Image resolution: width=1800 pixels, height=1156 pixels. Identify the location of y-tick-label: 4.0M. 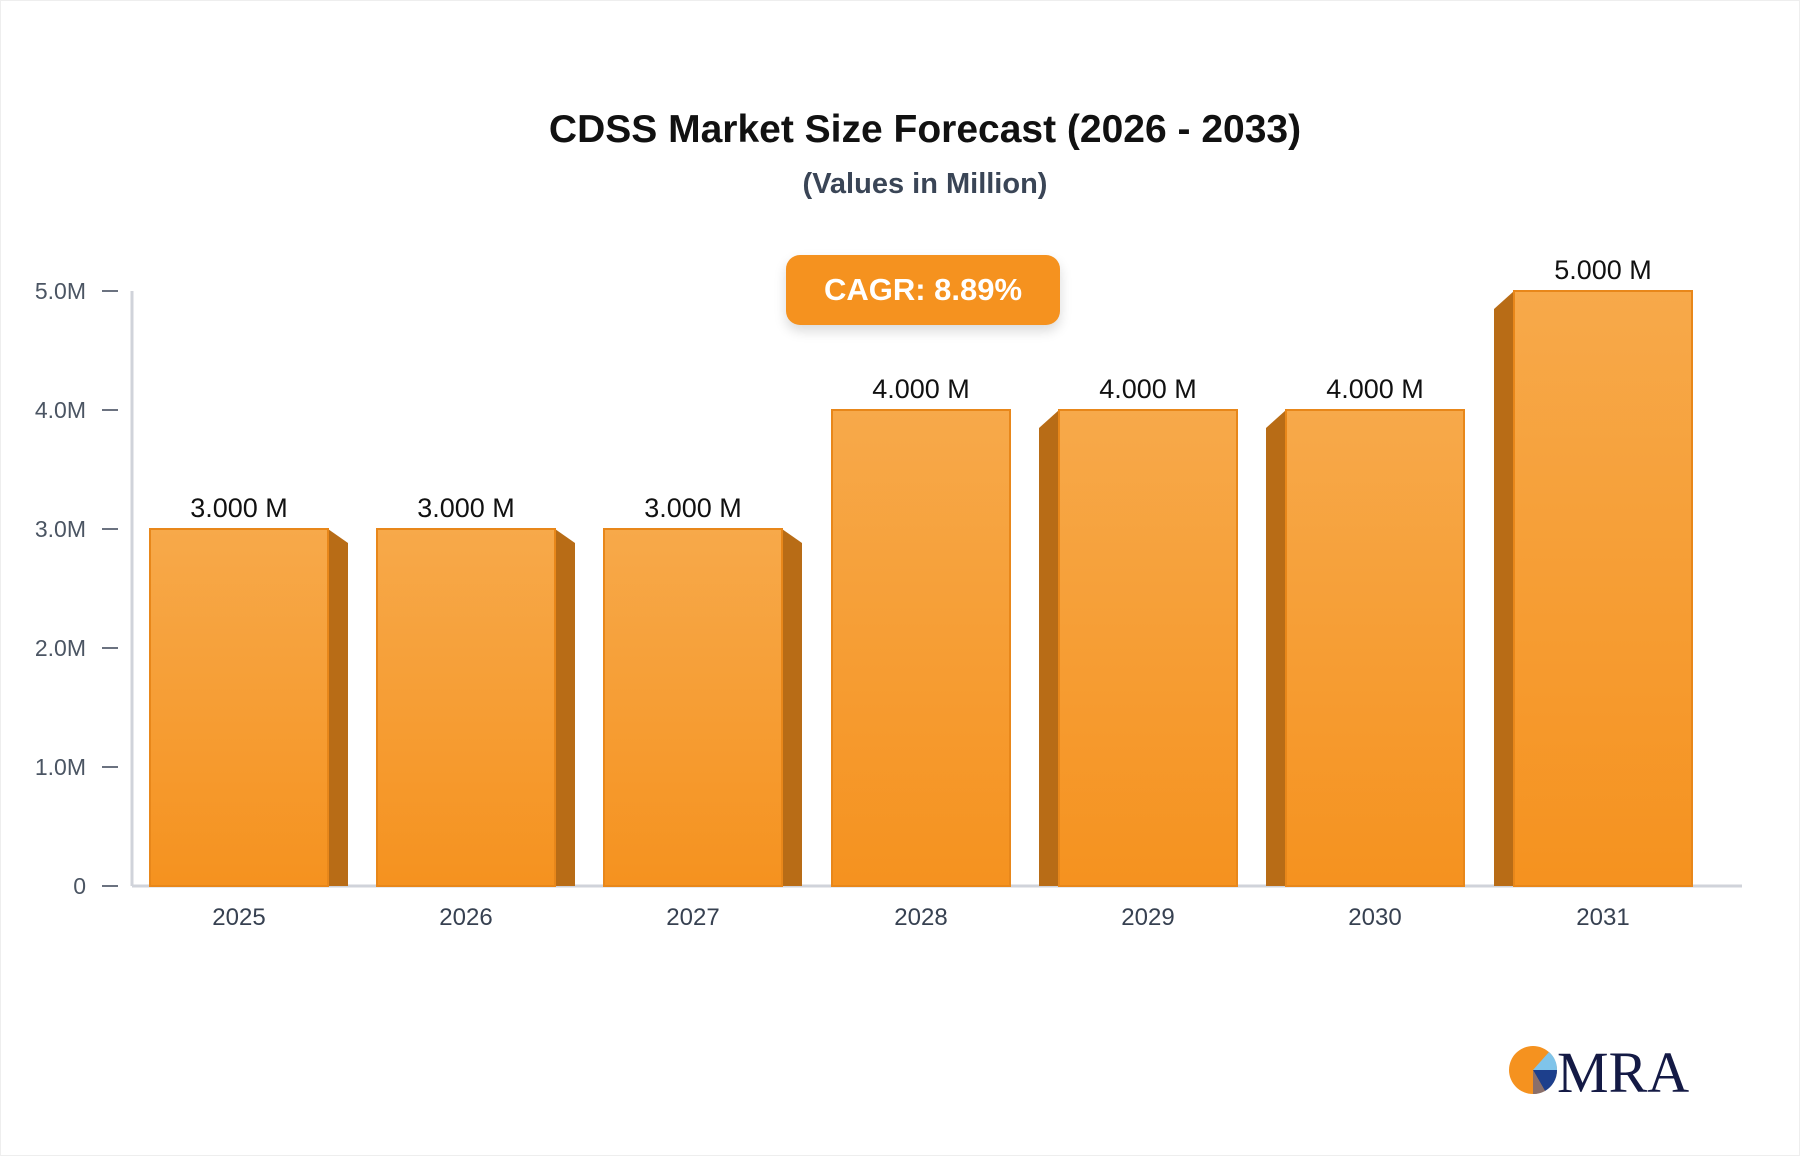
(60, 410).